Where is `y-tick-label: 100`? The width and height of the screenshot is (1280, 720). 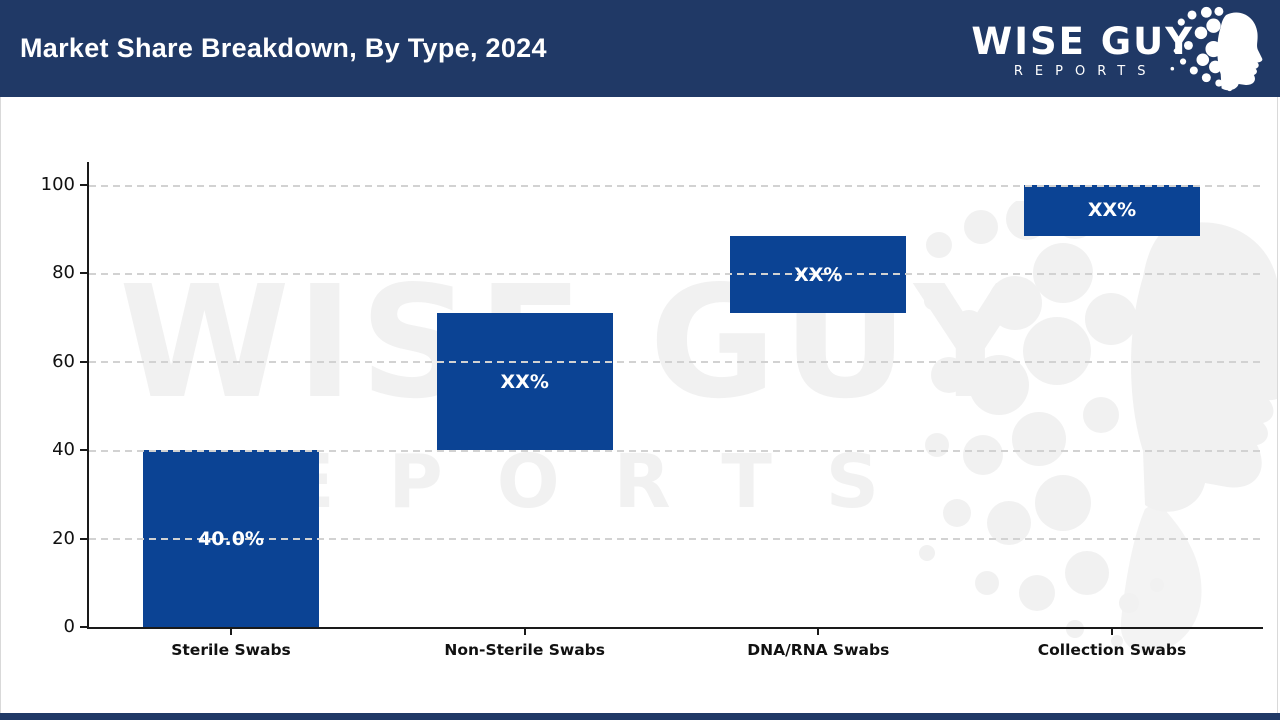 y-tick-label: 100 is located at coordinates (57, 184).